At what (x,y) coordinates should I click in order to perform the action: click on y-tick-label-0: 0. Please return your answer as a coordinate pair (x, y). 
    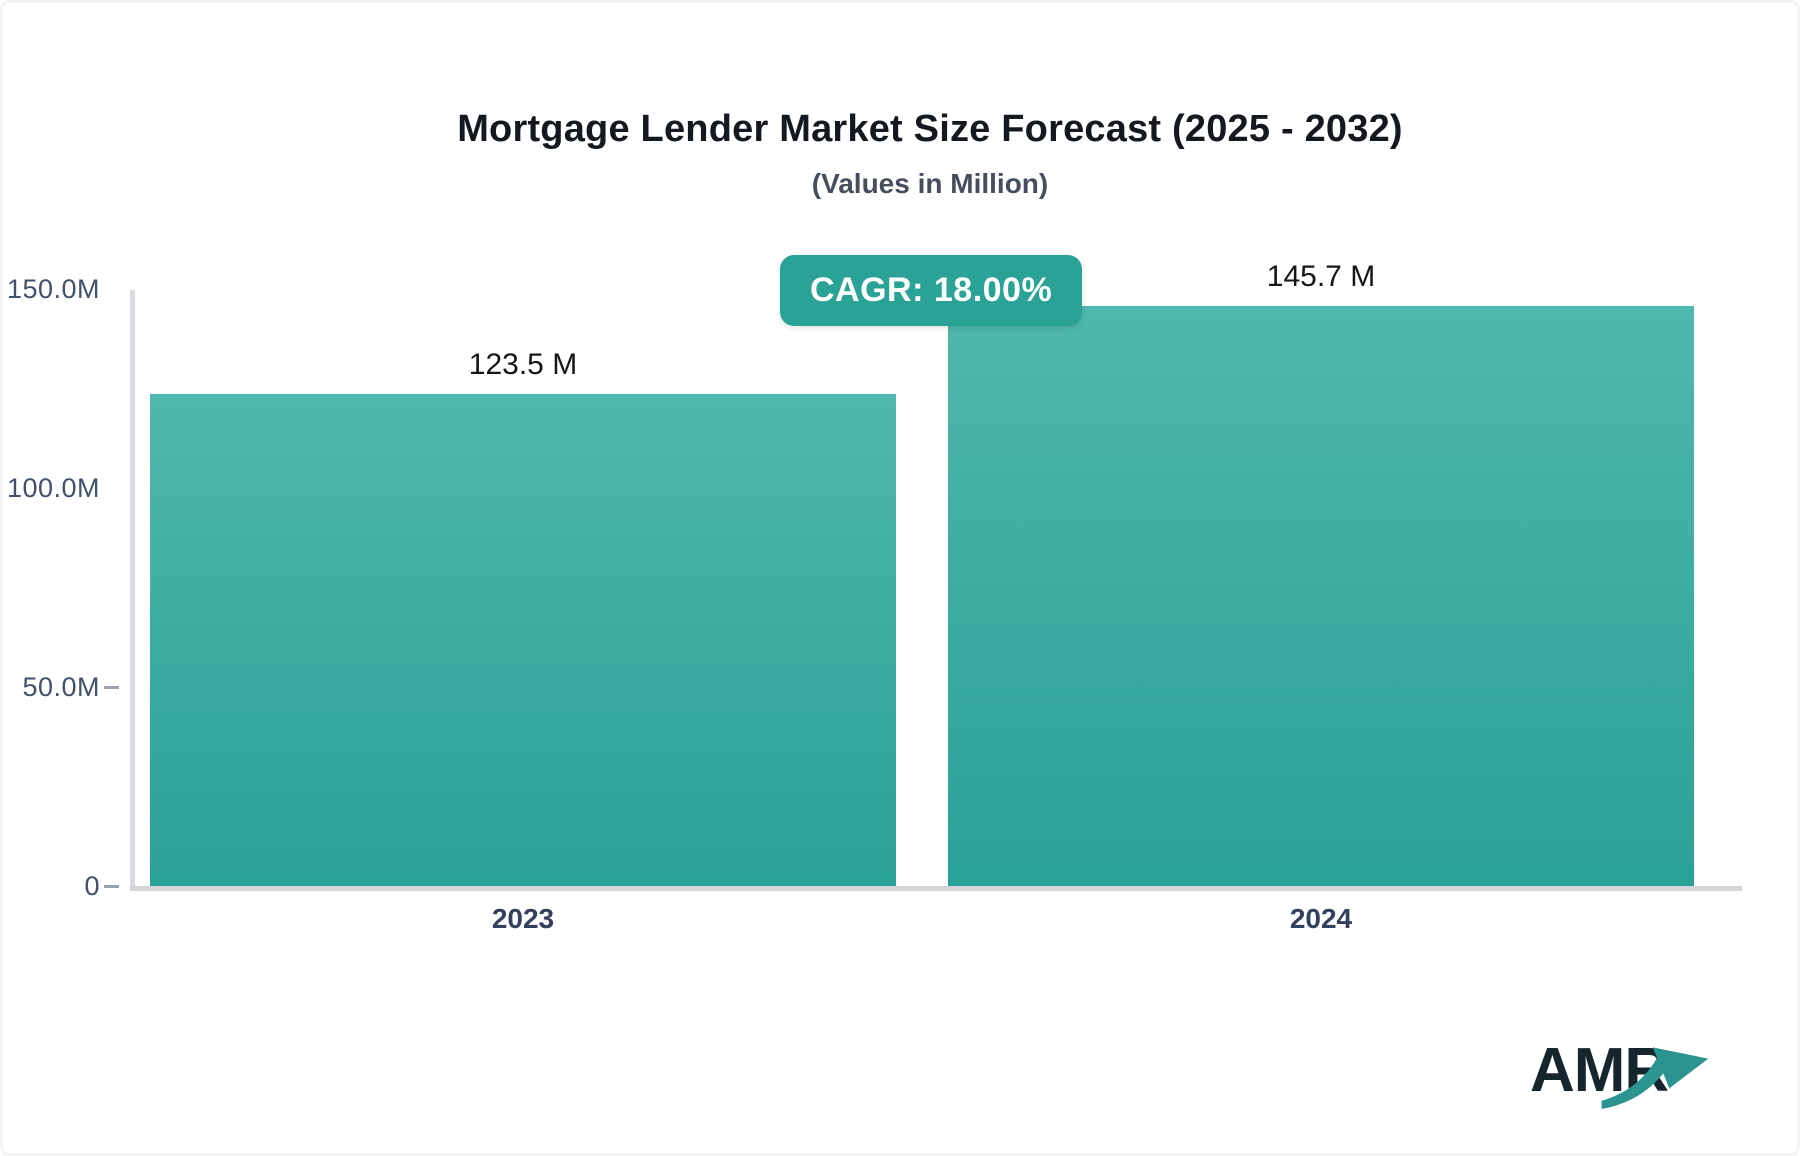
    Looking at the image, I should click on (92, 886).